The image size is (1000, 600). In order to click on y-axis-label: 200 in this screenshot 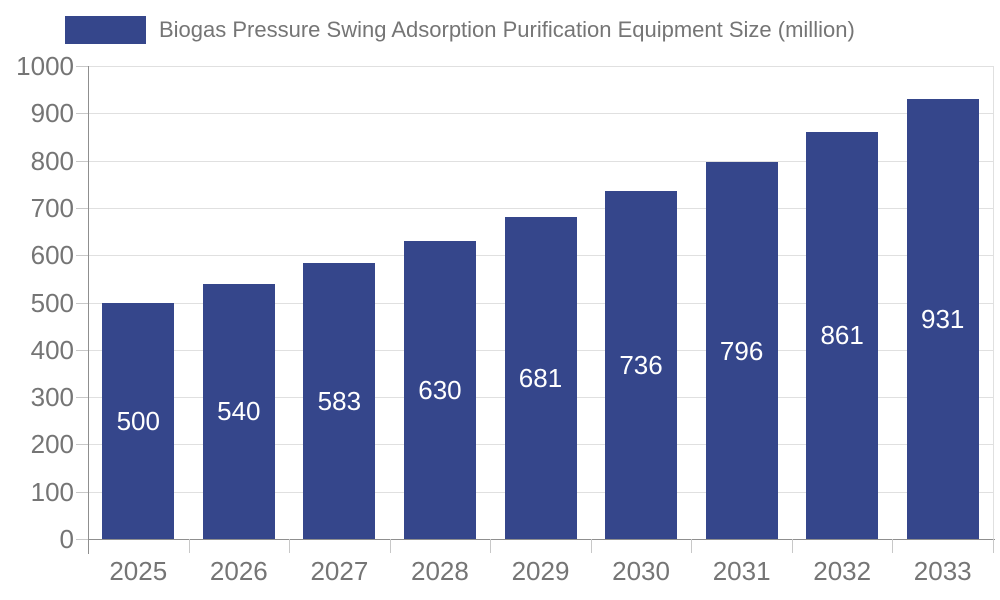, I will do `click(52, 444)`.